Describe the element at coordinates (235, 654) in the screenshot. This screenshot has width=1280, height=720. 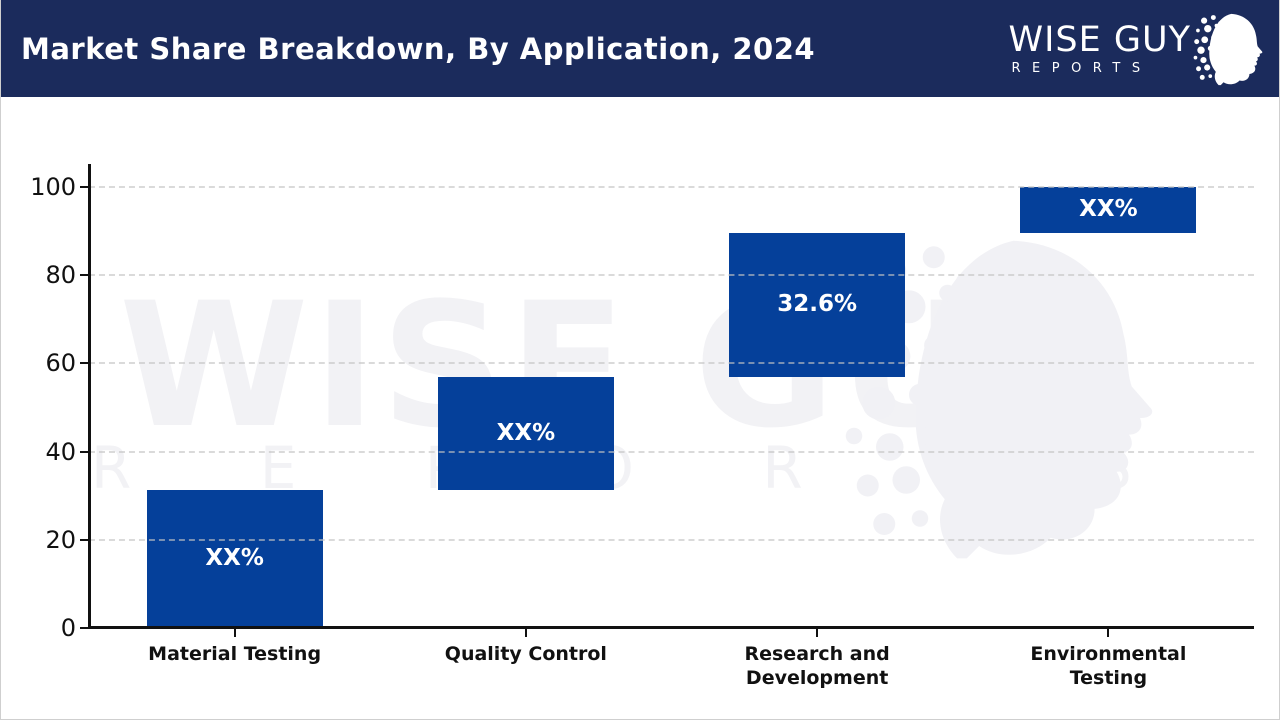
I see `x-category-label: Material Testing` at that location.